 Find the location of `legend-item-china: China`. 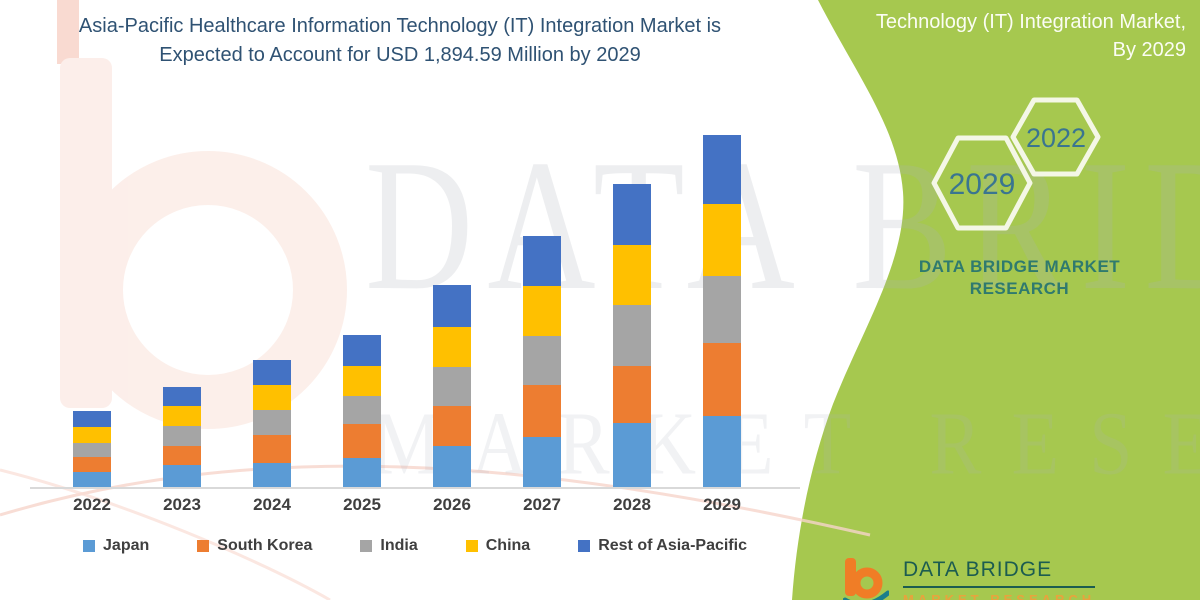

legend-item-china: China is located at coordinates (498, 546).